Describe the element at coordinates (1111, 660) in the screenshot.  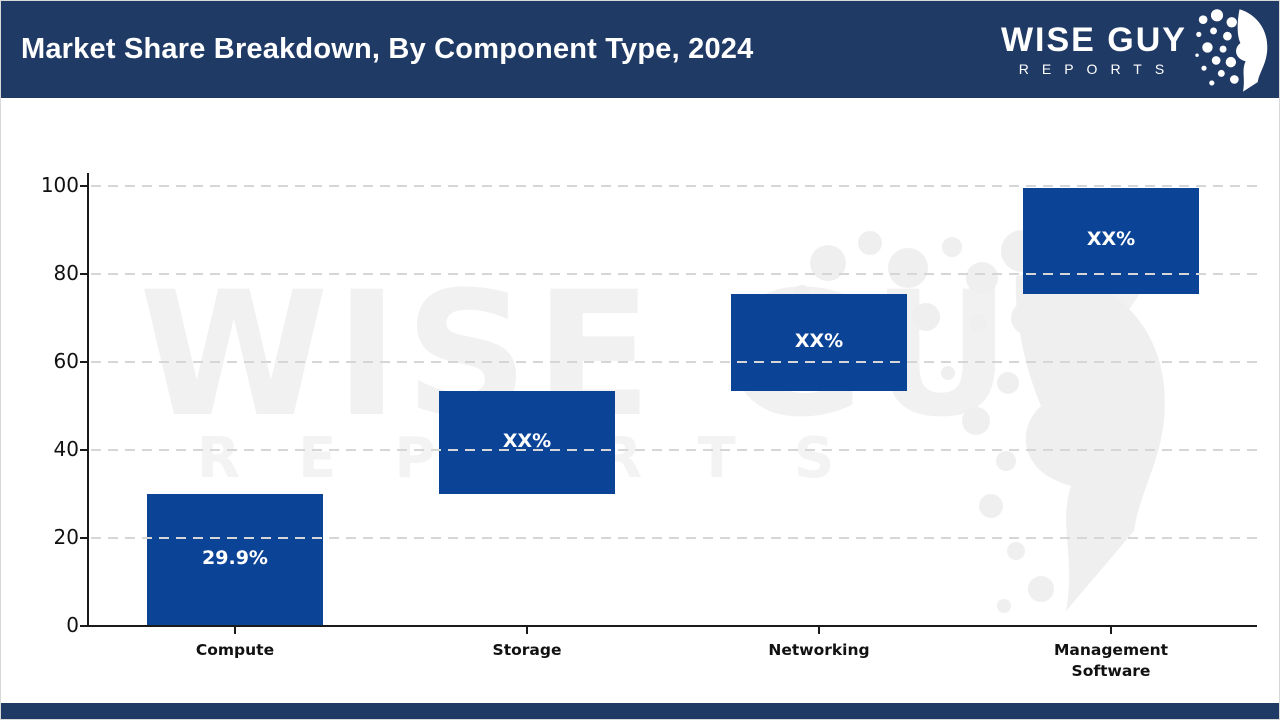
I see `x-category-label: Management Software` at that location.